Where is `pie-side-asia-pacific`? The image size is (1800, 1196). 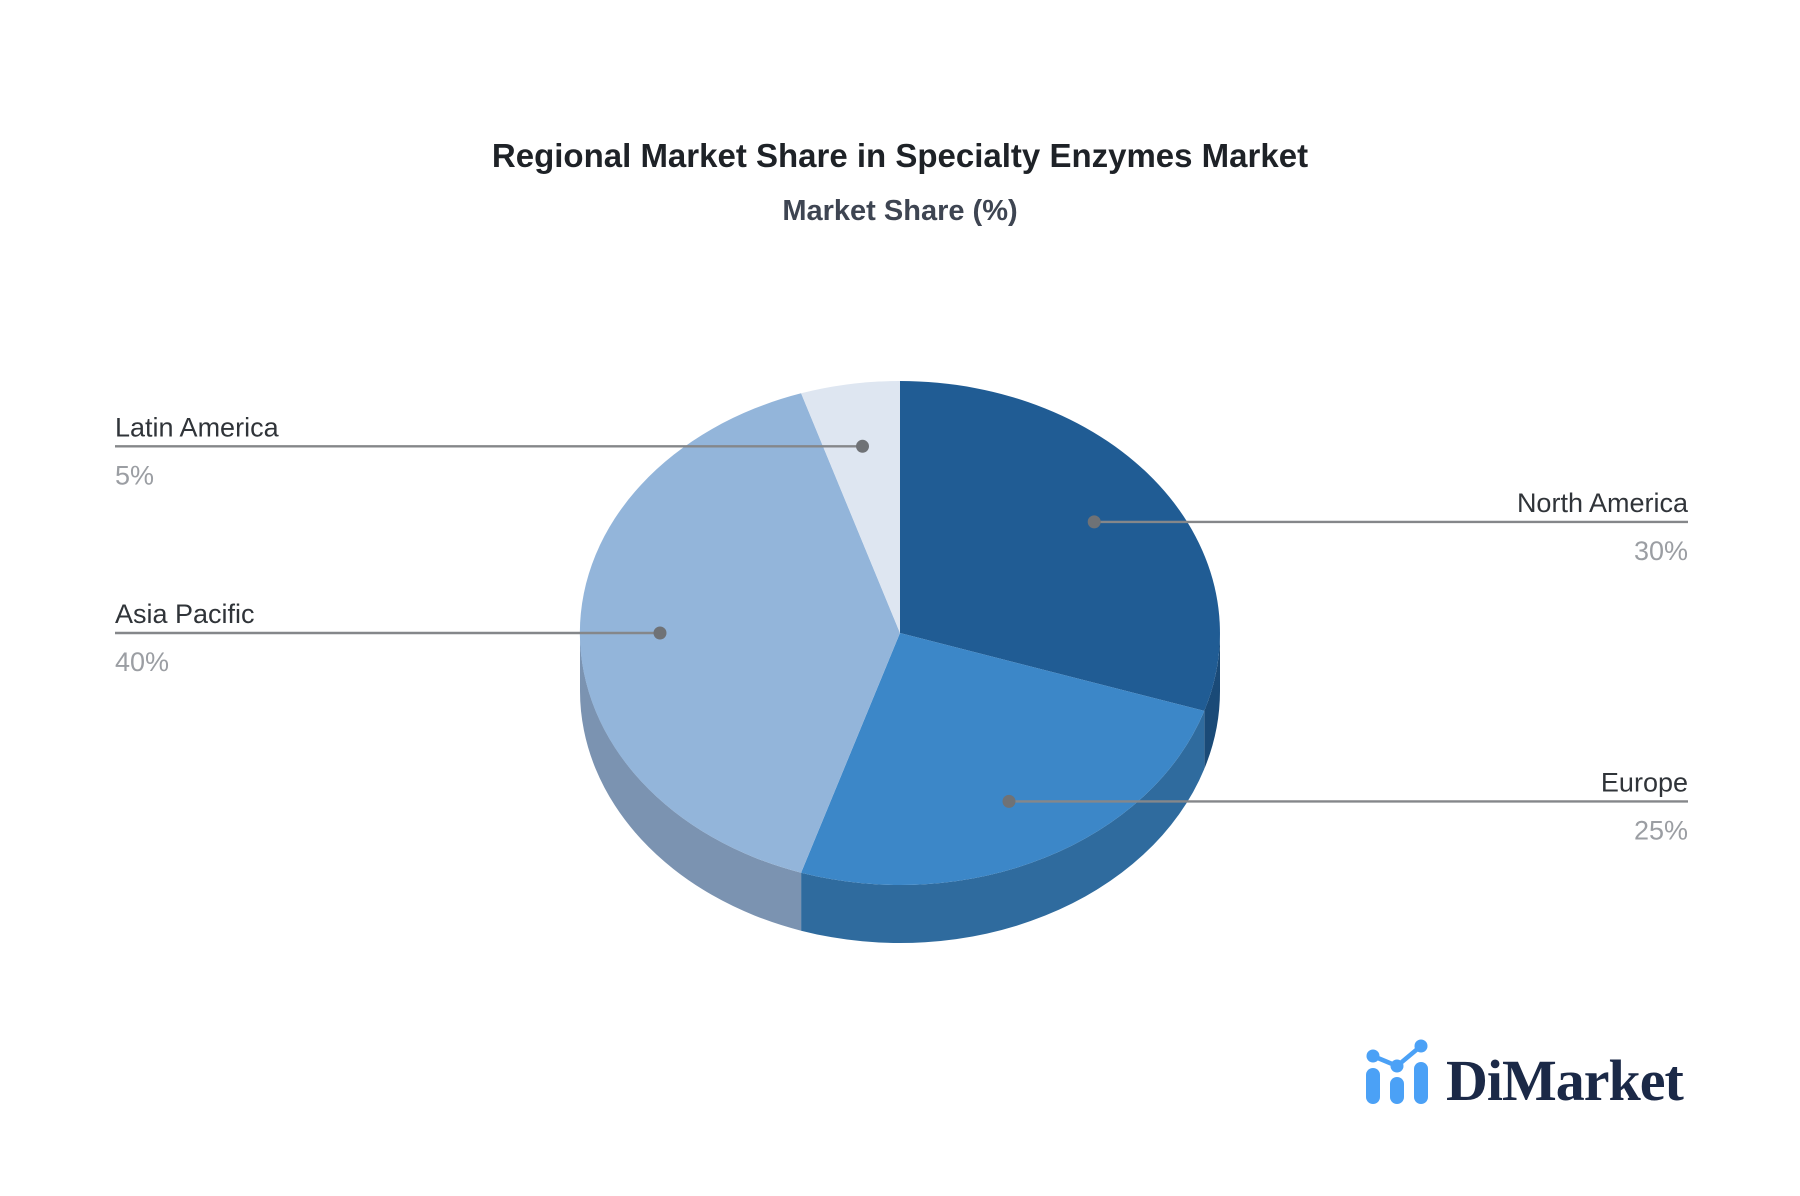 pie-side-asia-pacific is located at coordinates (691, 782).